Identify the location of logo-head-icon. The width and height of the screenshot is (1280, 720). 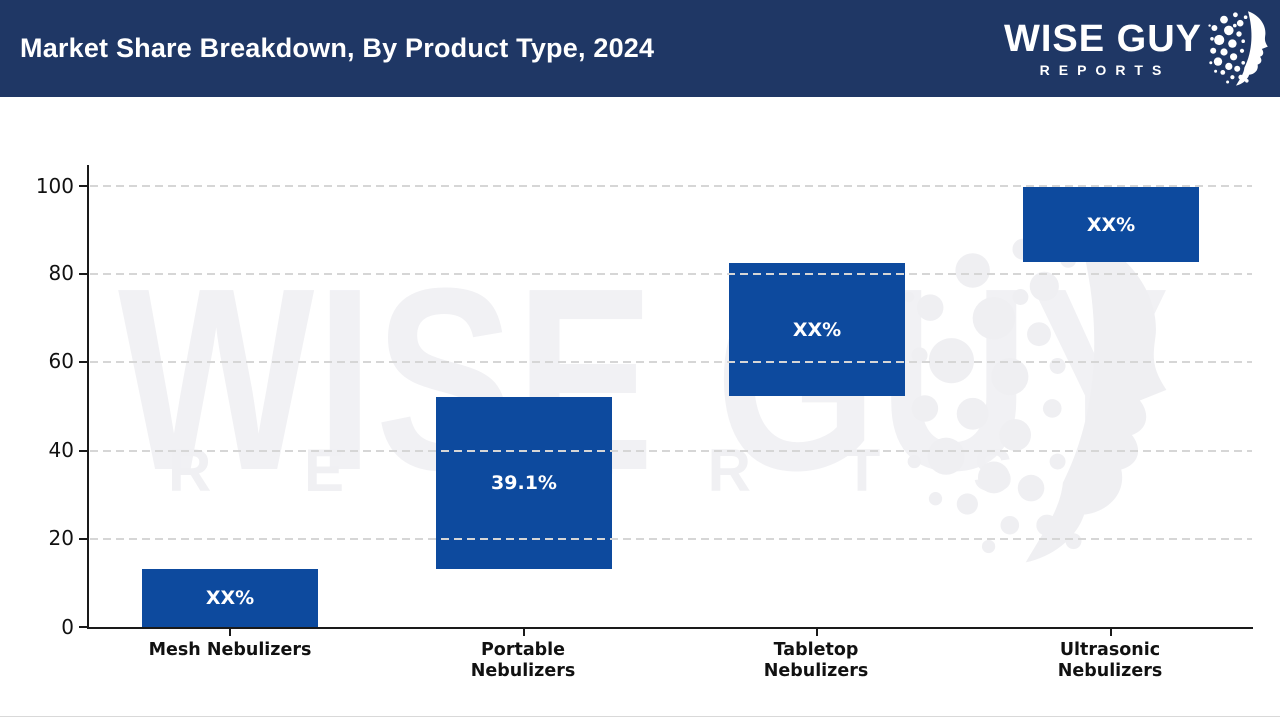
(1238, 48).